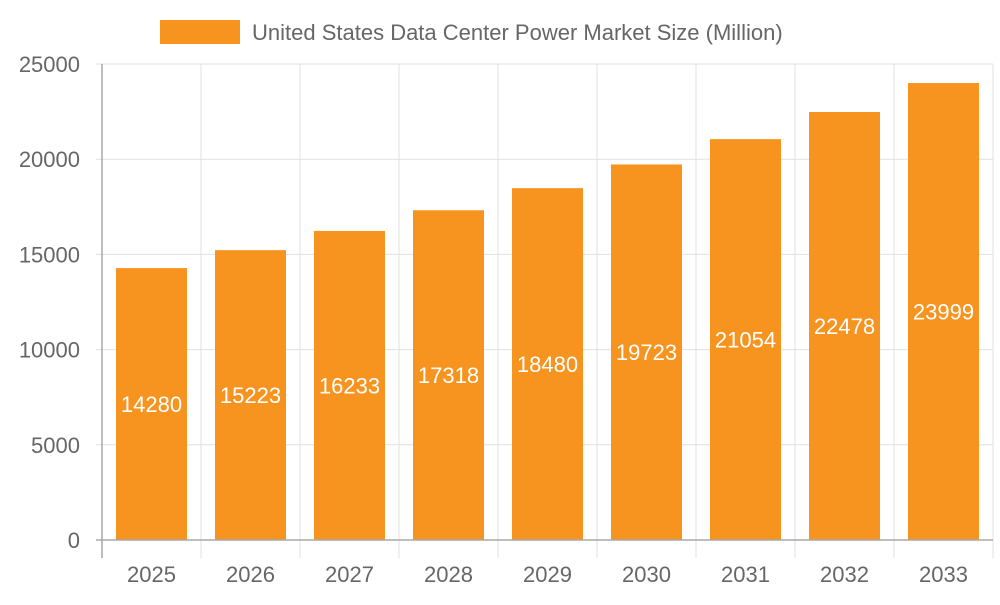 The height and width of the screenshot is (605, 1000). What do you see at coordinates (349, 574) in the screenshot?
I see `x-tick-label: 2027` at bounding box center [349, 574].